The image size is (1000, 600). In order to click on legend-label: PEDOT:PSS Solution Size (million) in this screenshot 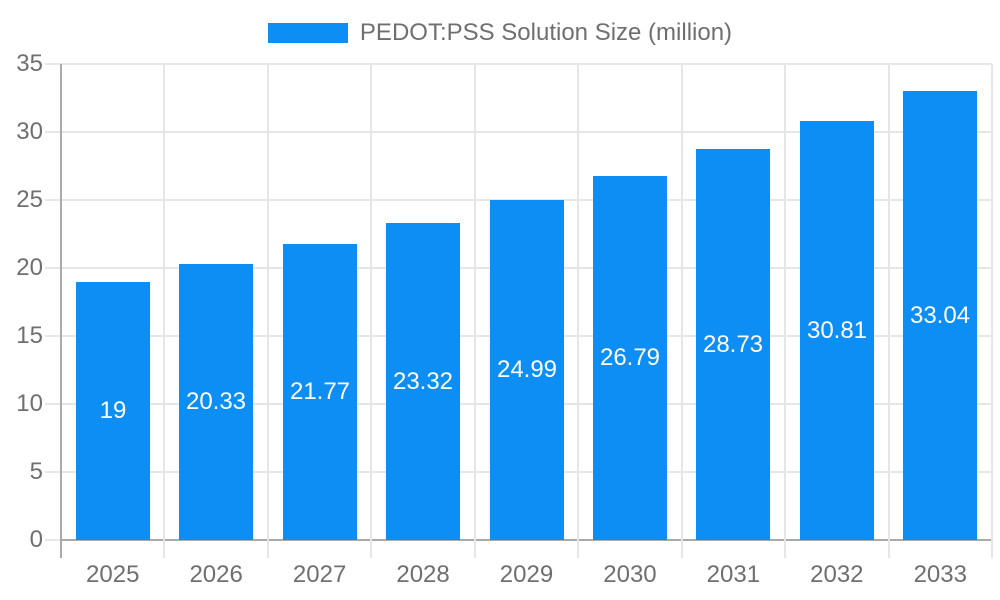, I will do `click(546, 32)`.